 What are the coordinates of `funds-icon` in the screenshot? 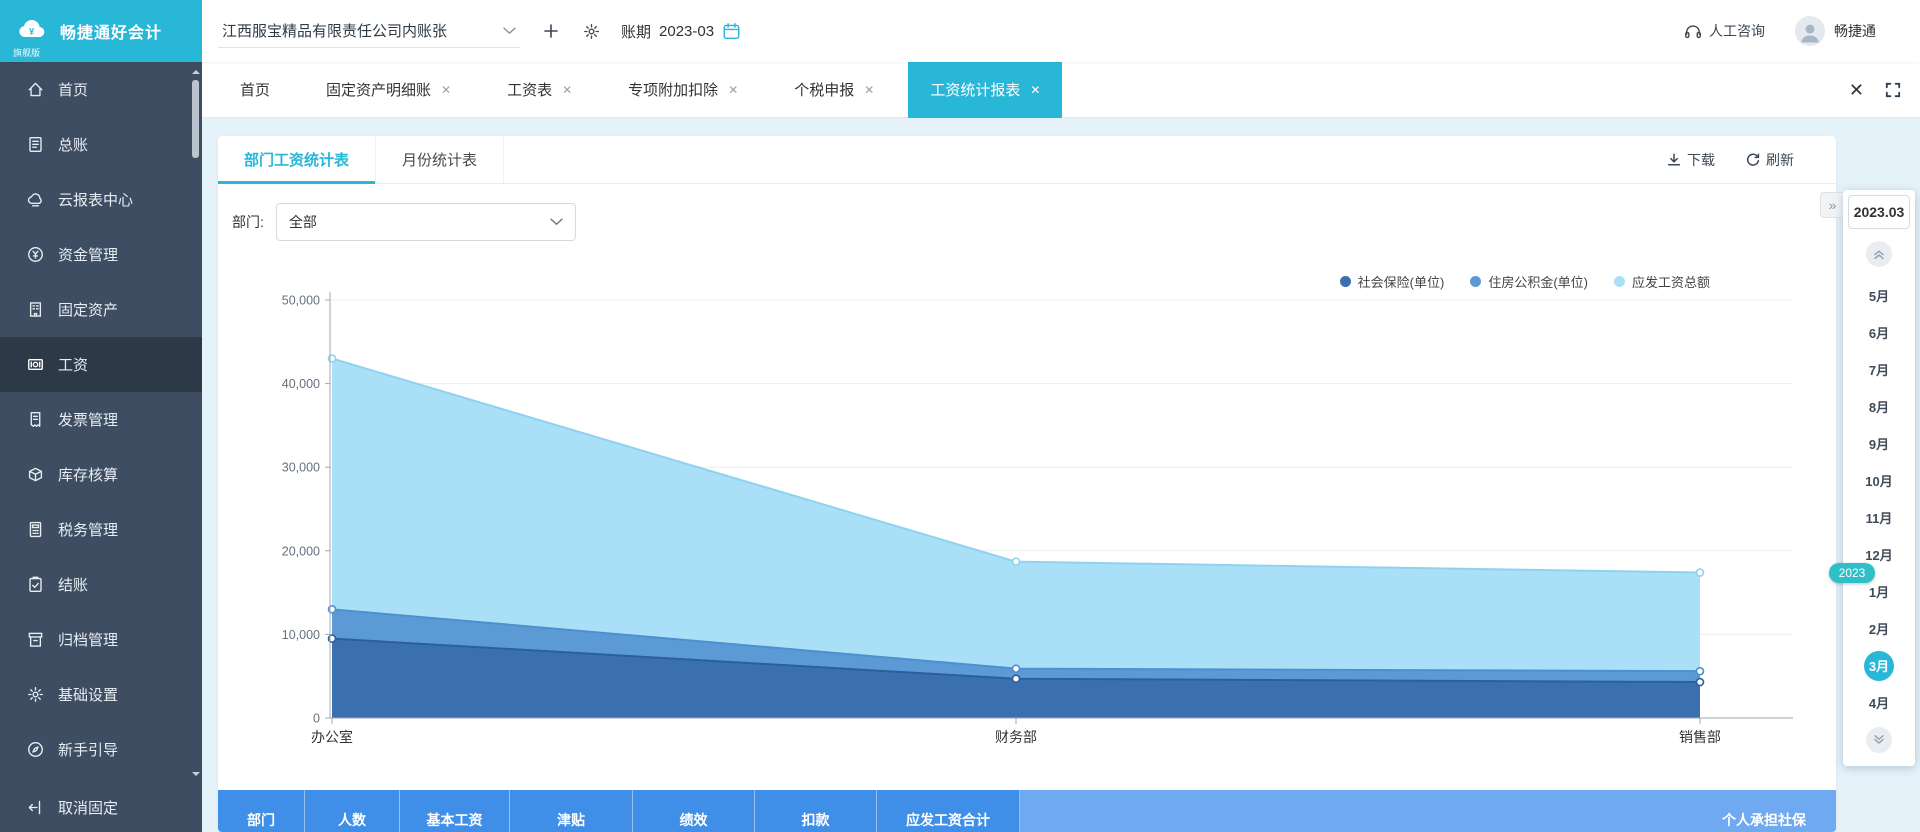 It's located at (35, 254).